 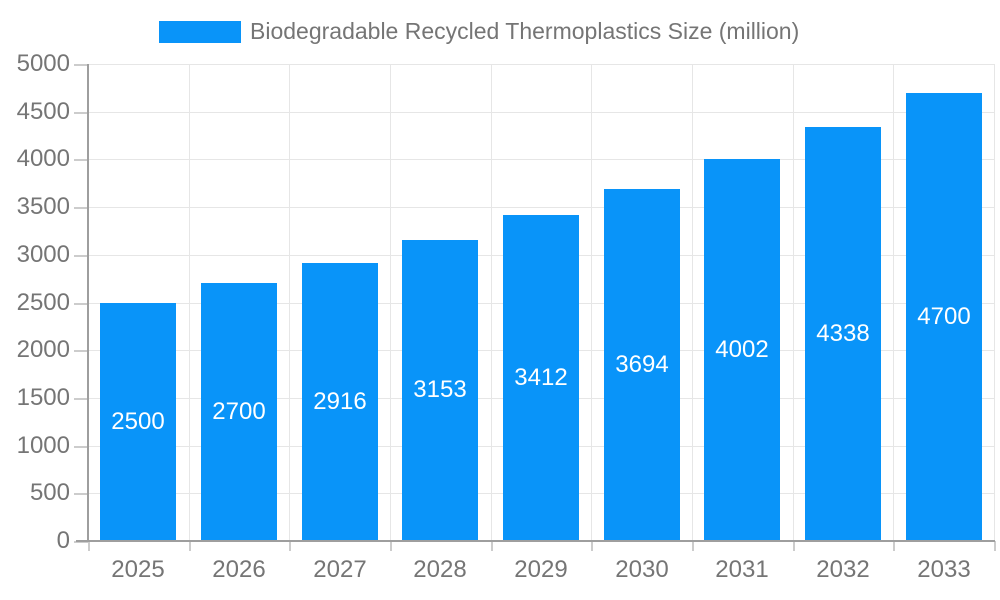 I want to click on bar-value-label: 4338, so click(x=843, y=333).